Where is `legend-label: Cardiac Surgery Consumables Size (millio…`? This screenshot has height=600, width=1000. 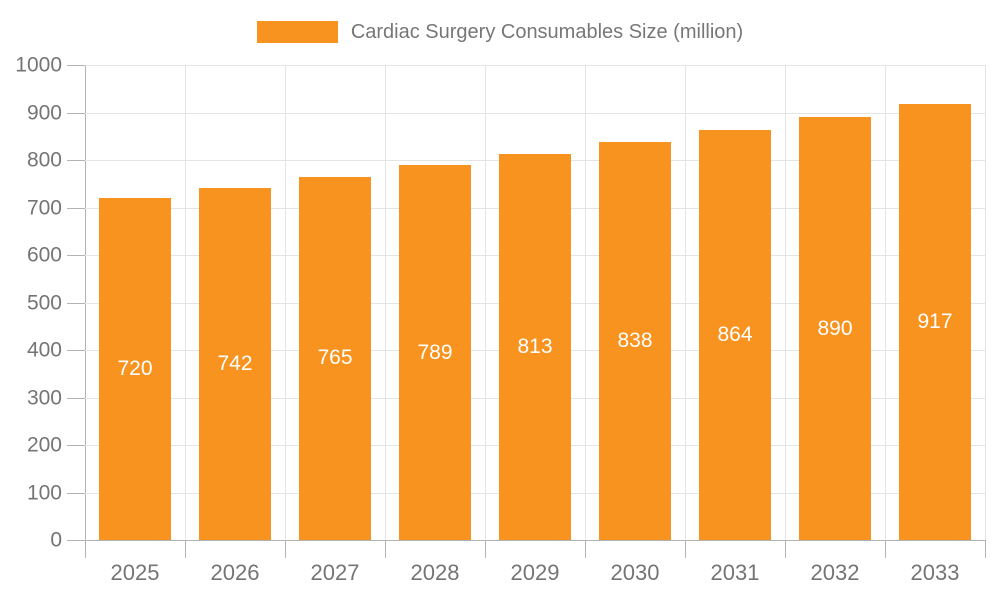 legend-label: Cardiac Surgery Consumables Size (millio… is located at coordinates (547, 31).